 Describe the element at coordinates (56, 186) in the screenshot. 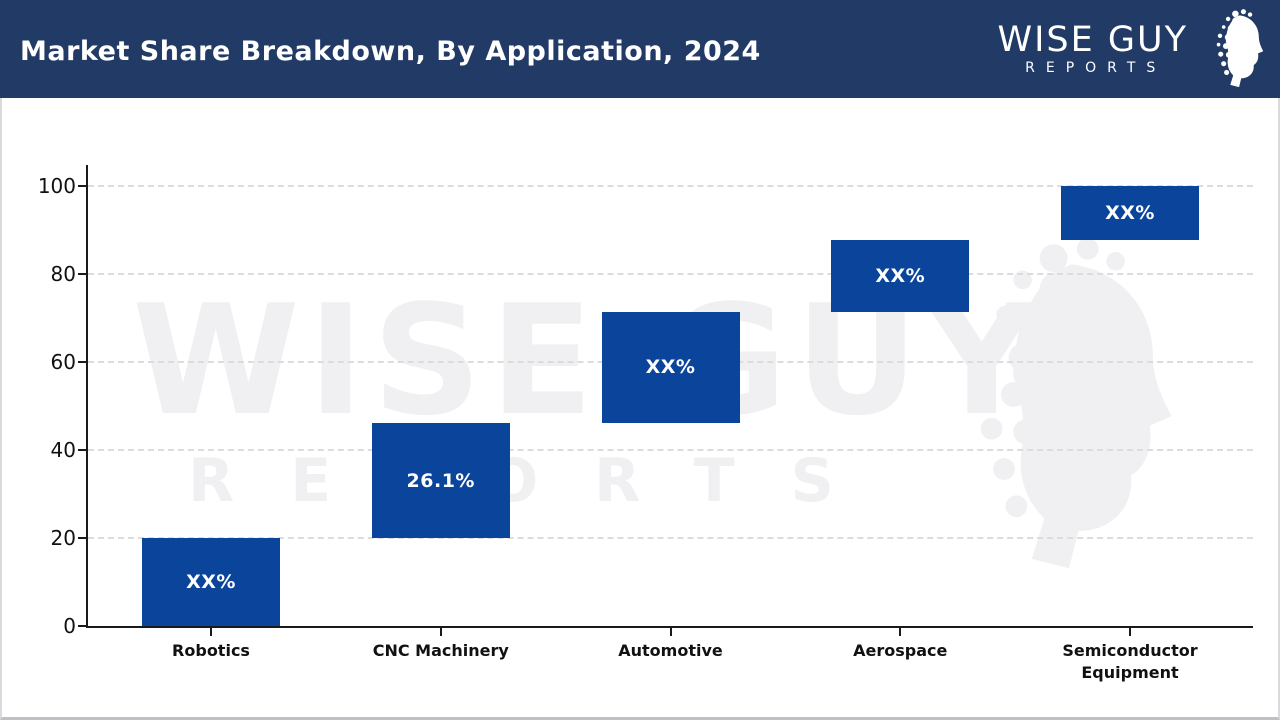

I see `y-tick-label-100: 100` at that location.